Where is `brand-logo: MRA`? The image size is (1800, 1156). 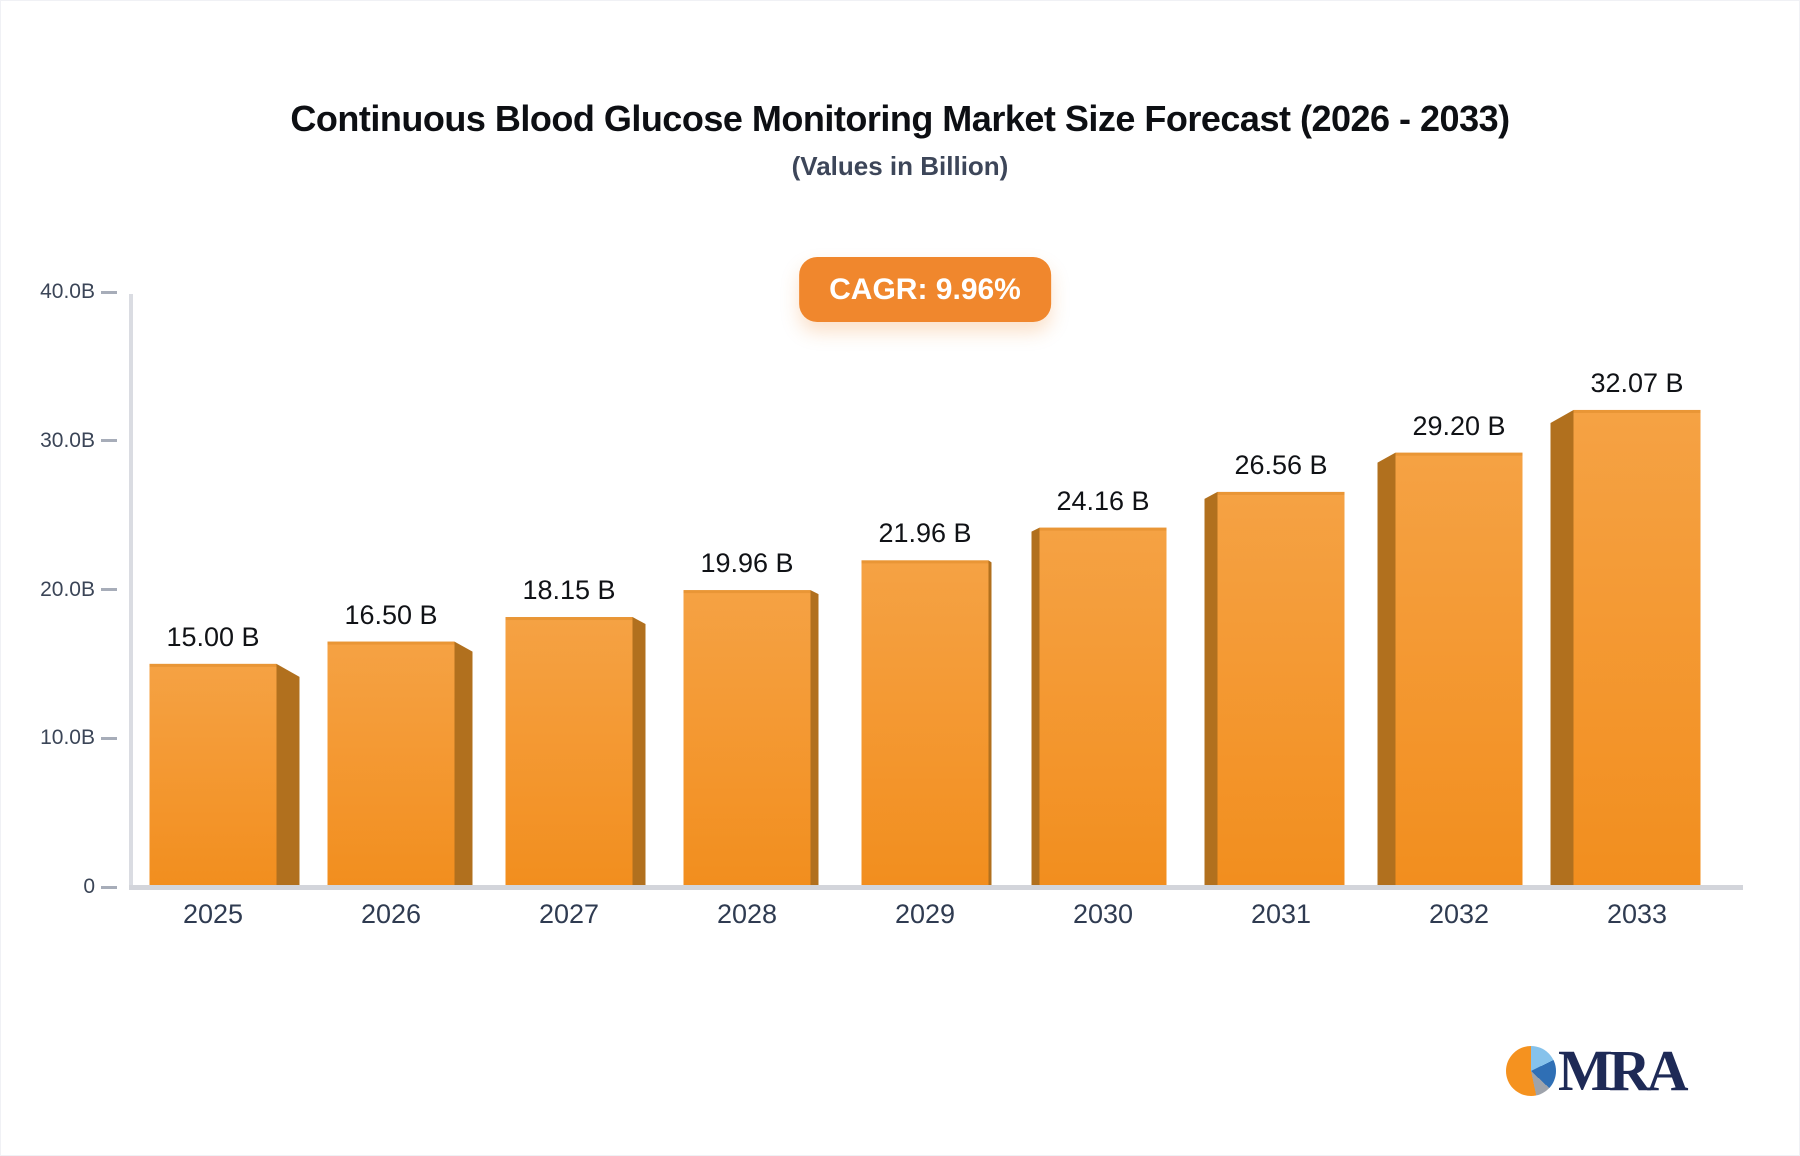
brand-logo: MRA is located at coordinates (1597, 1070).